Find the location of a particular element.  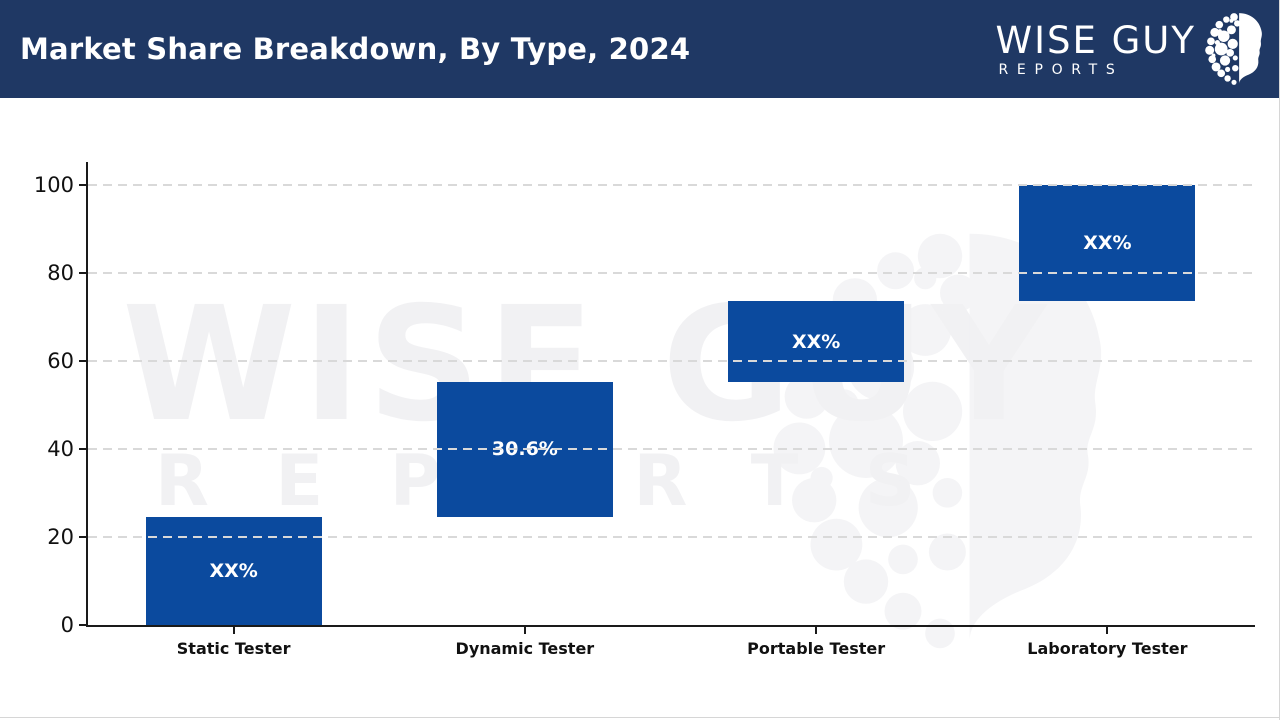

logo-wordmark: WISE GUY is located at coordinates (1095, 40).